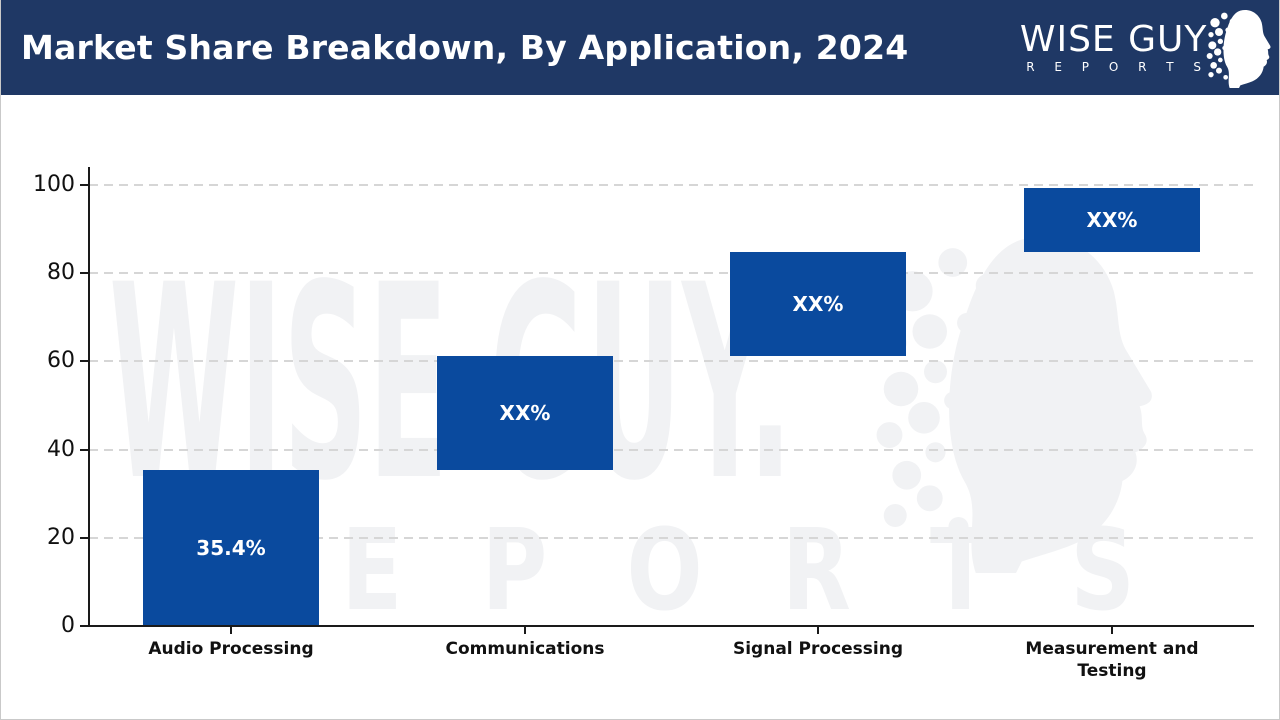 The width and height of the screenshot is (1280, 720). I want to click on y-tick-label: 100, so click(54, 184).